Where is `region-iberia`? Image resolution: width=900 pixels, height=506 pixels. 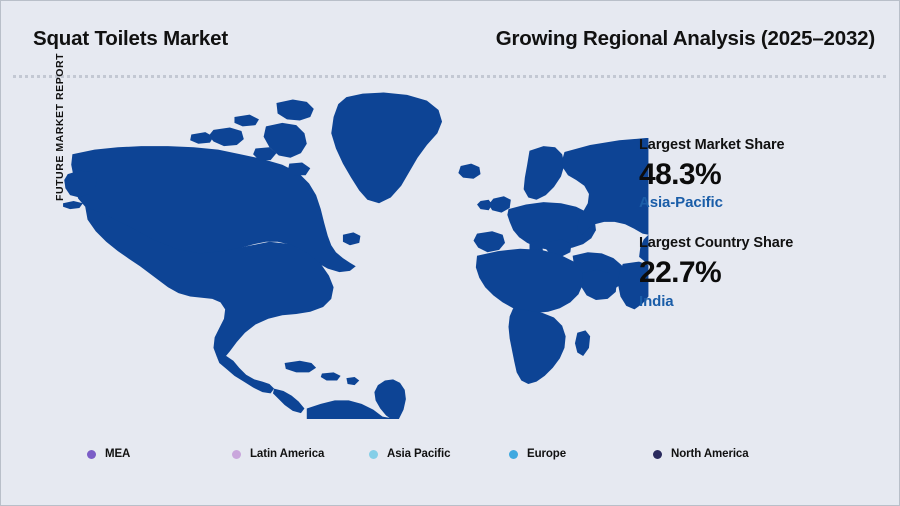
region-iberia is located at coordinates (489, 242).